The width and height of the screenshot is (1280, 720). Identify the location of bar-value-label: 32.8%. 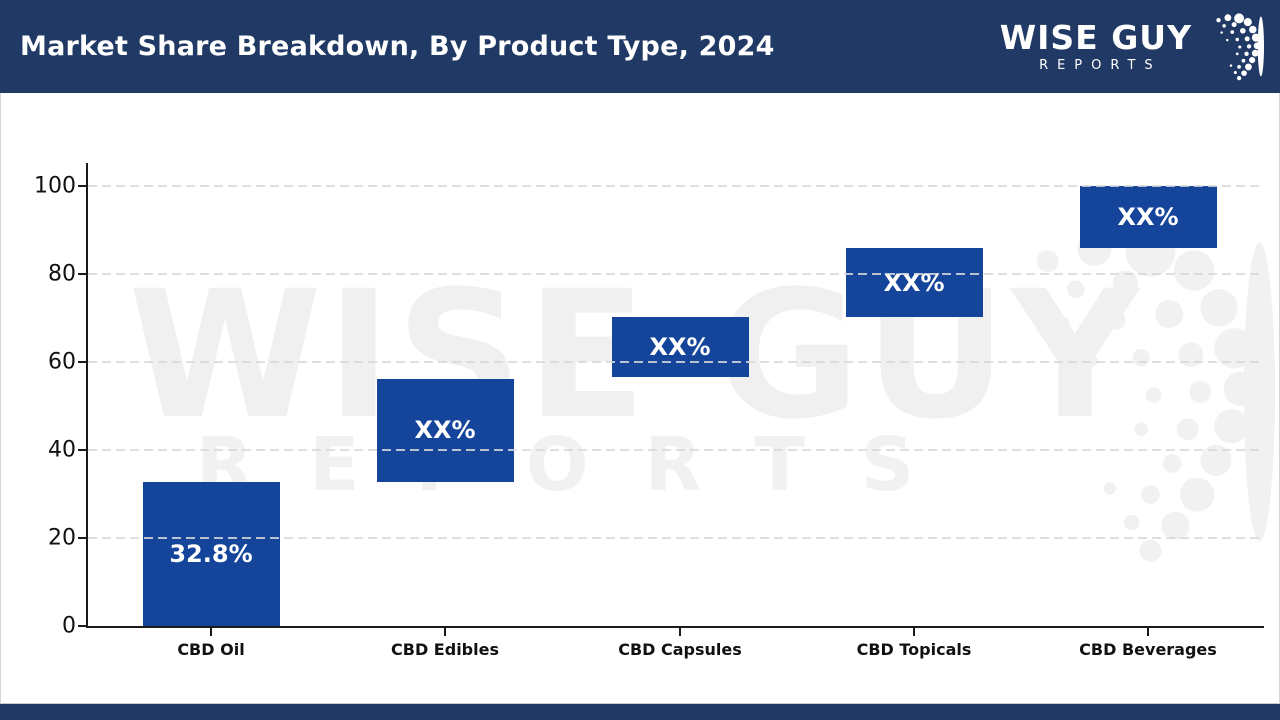
(211, 553).